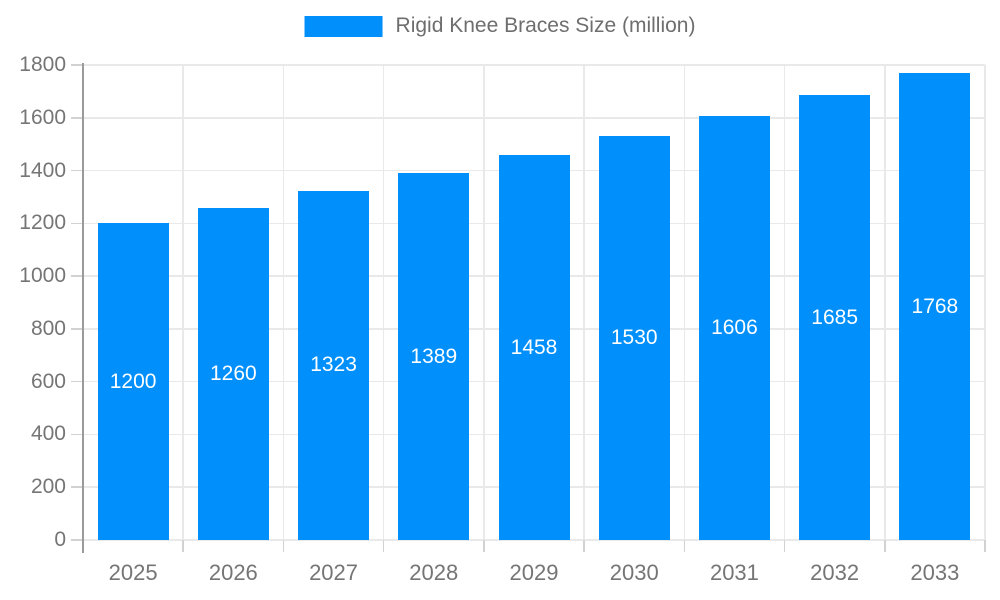 The width and height of the screenshot is (1000, 600). I want to click on legend-swatch-icon, so click(343, 26).